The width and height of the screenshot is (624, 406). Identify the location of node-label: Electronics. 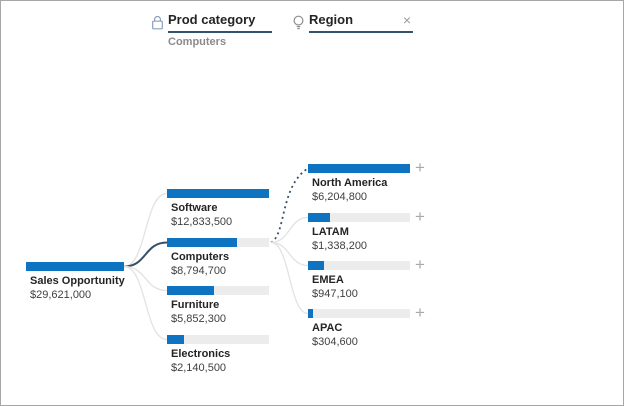
(201, 354).